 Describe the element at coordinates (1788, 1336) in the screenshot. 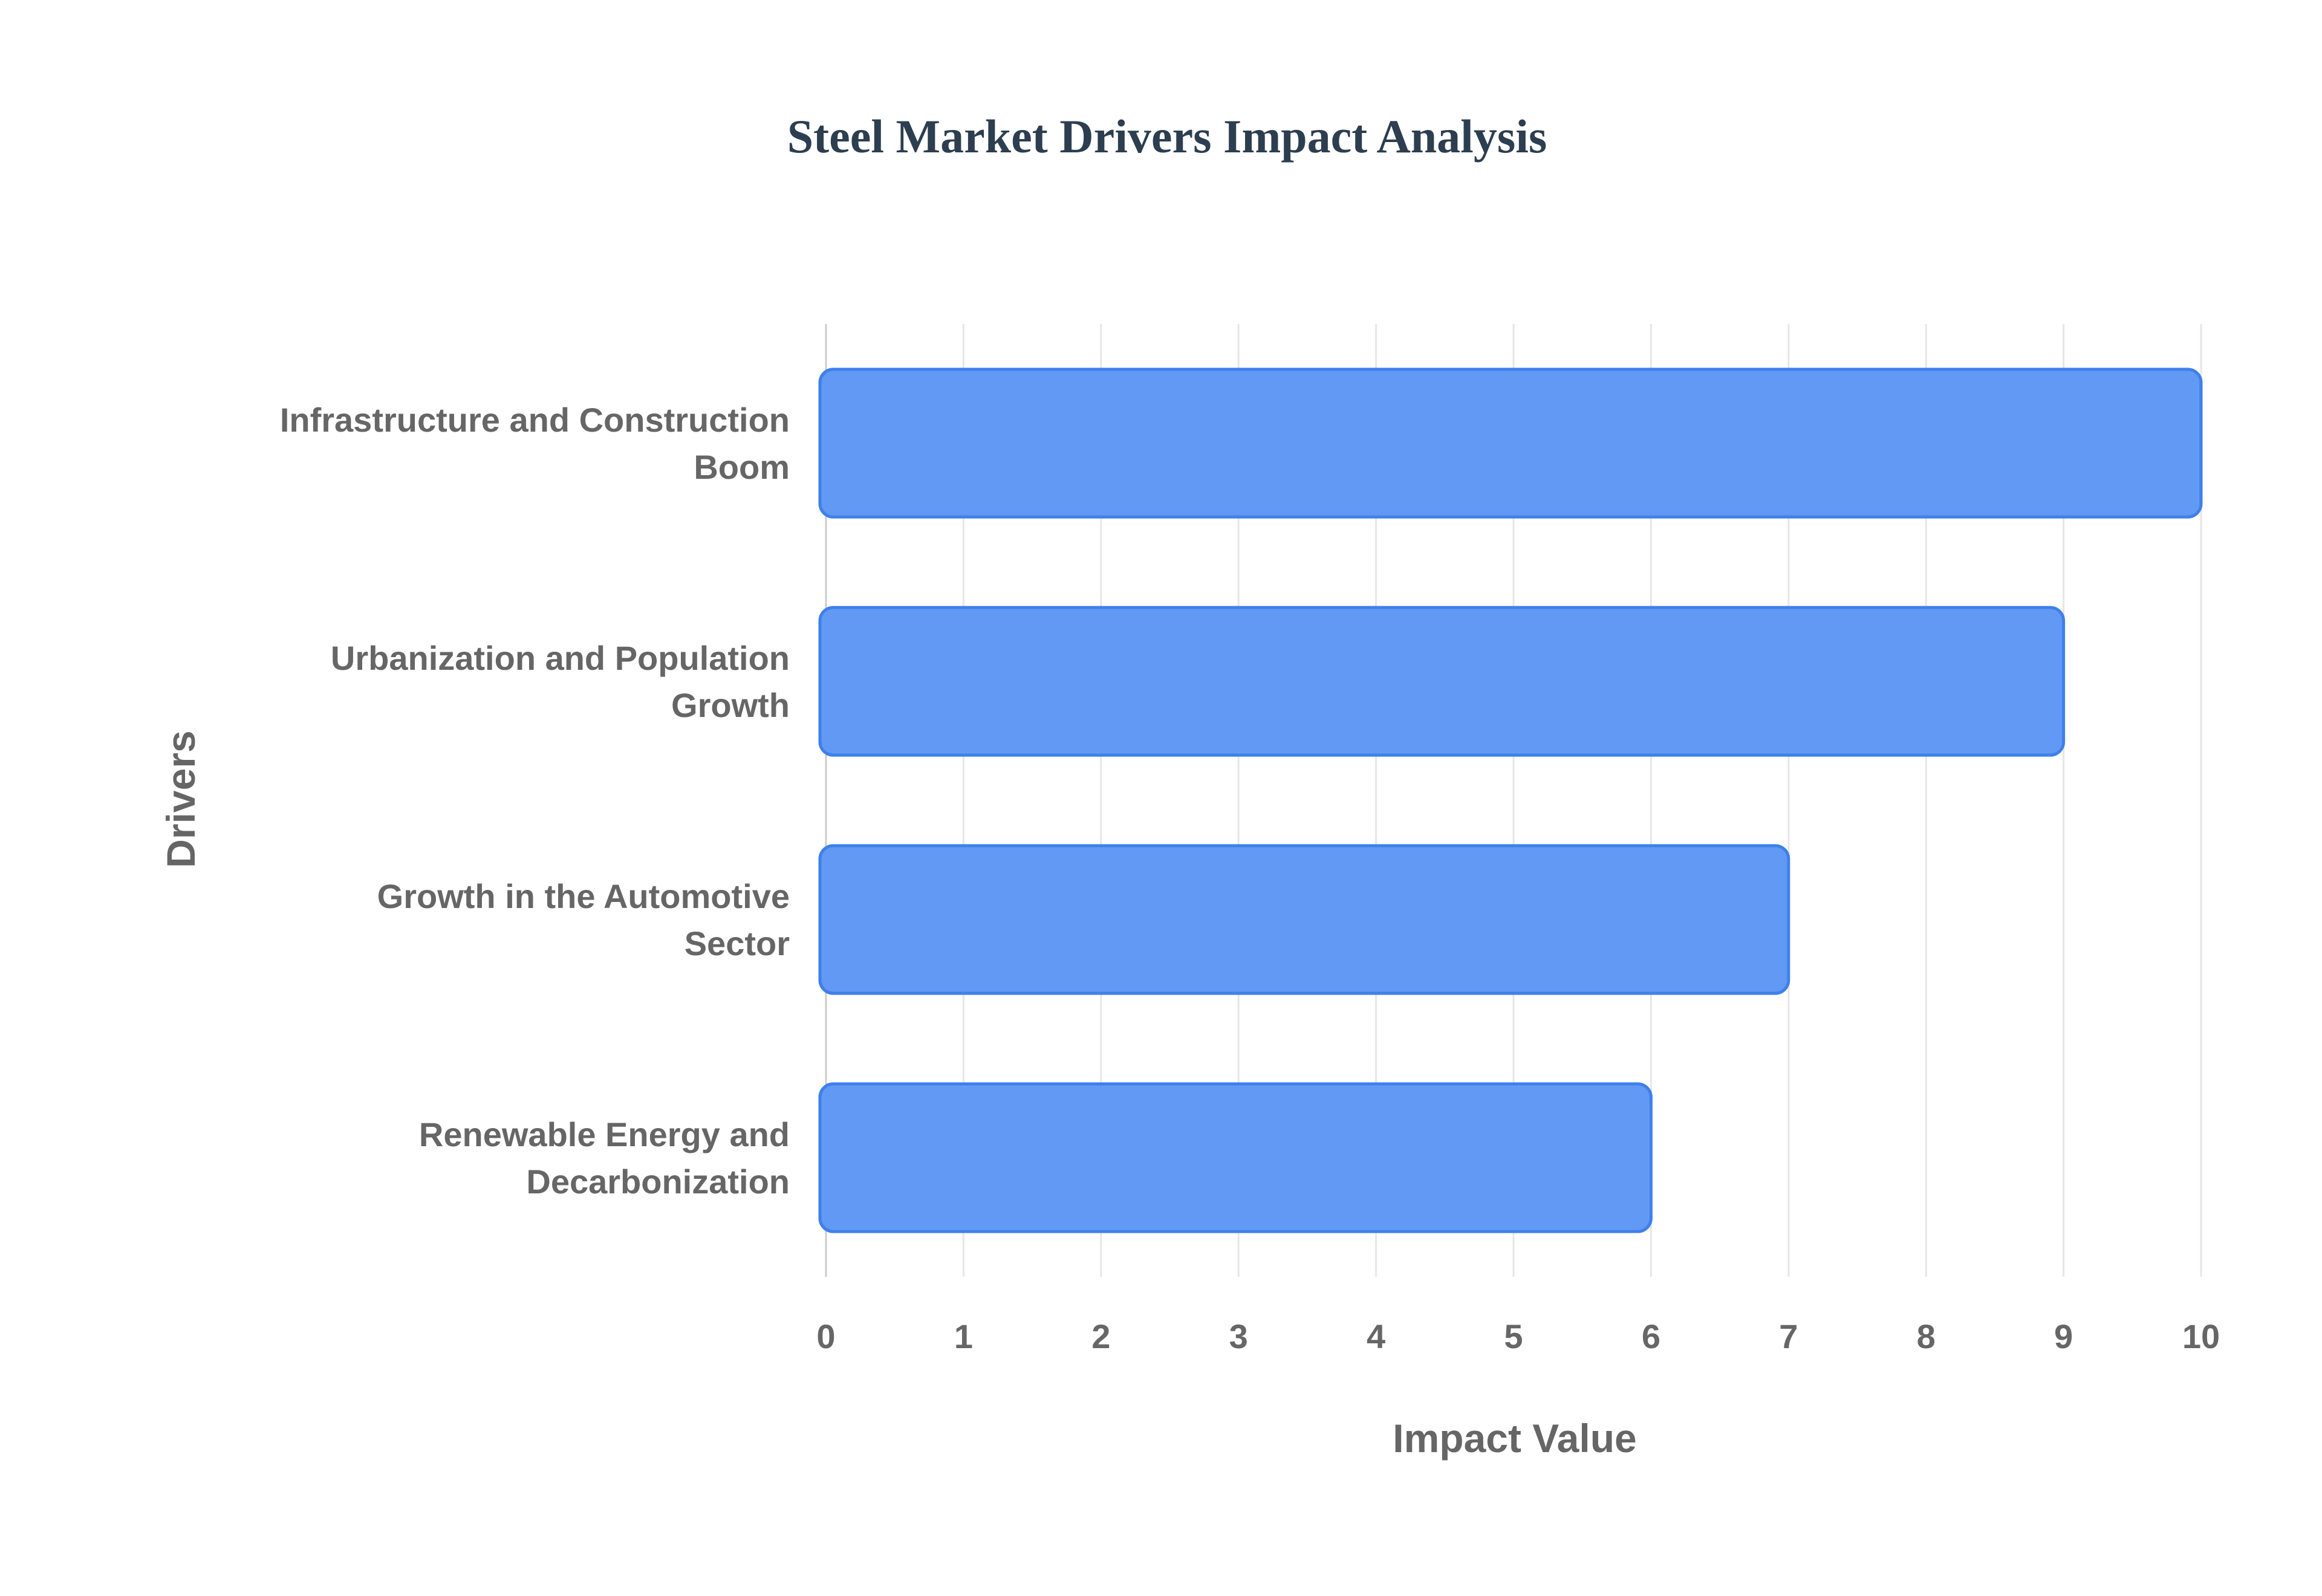

I see `x-tick-label: 7` at that location.